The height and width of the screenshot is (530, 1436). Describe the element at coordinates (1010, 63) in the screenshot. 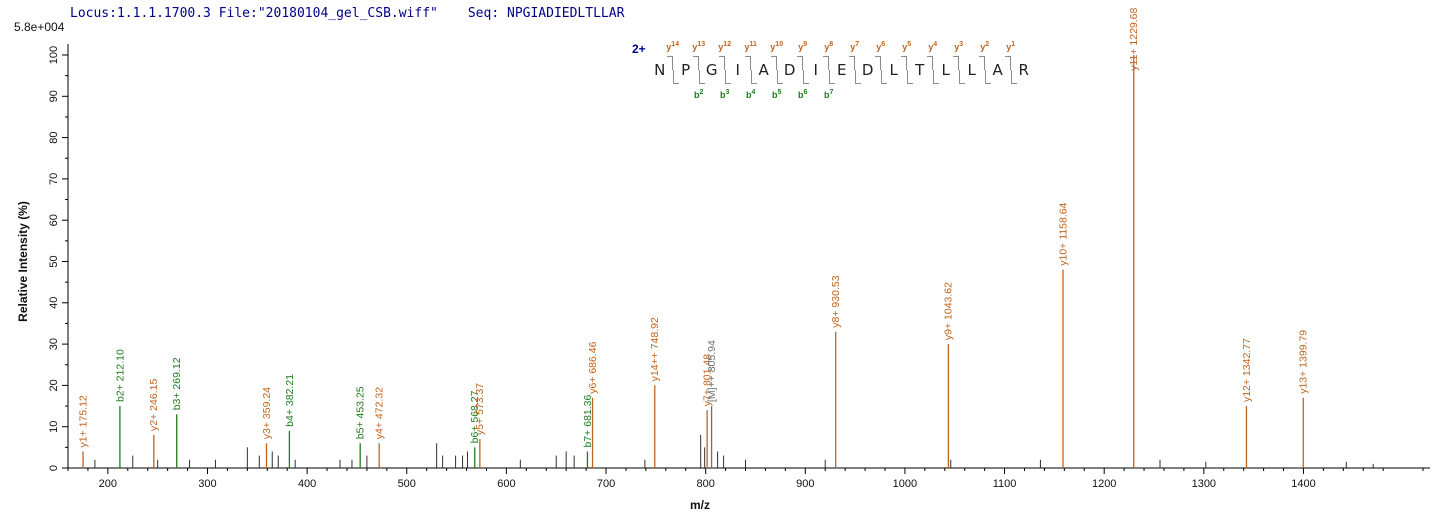

I see `fragment-boundary: y1` at that location.